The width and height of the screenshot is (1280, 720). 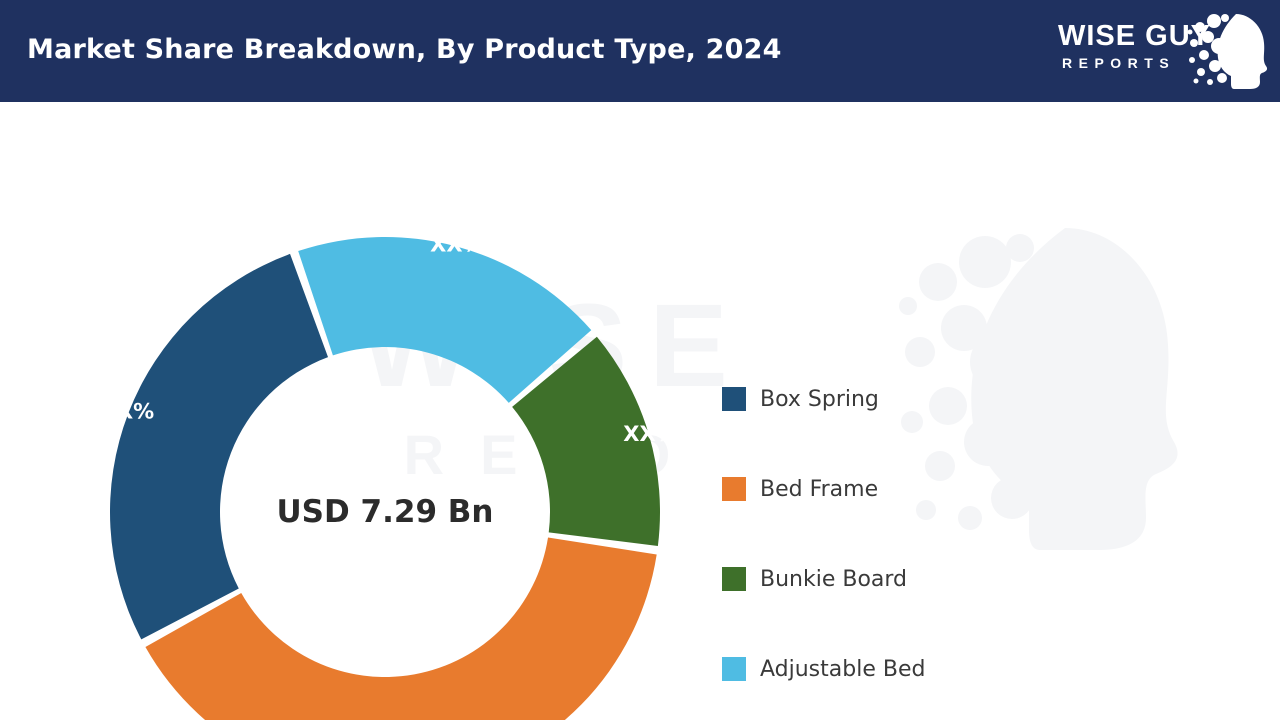 What do you see at coordinates (843, 669) in the screenshot?
I see `legend-label-adjustable-bed: Adjustable Bed` at bounding box center [843, 669].